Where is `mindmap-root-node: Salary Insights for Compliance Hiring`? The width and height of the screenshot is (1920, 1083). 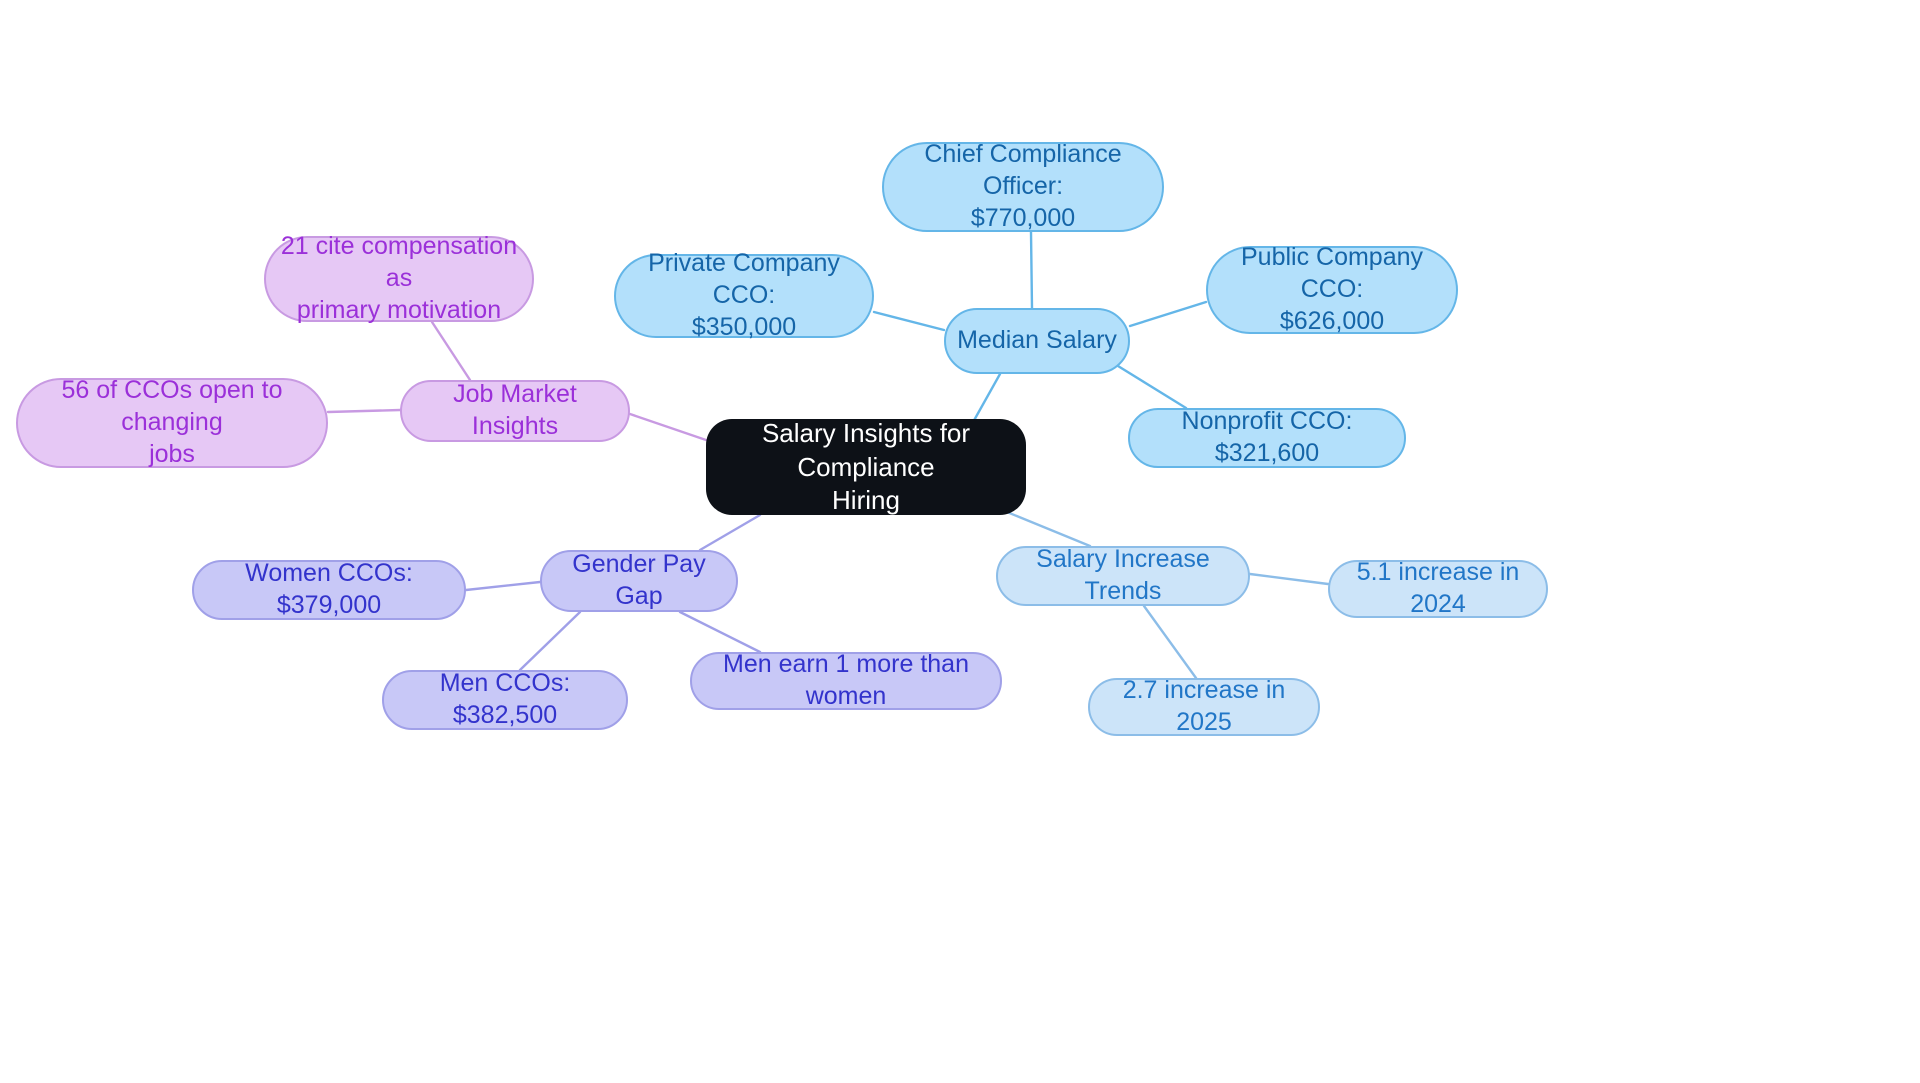
mindmap-root-node: Salary Insights for Compliance Hiring is located at coordinates (866, 466).